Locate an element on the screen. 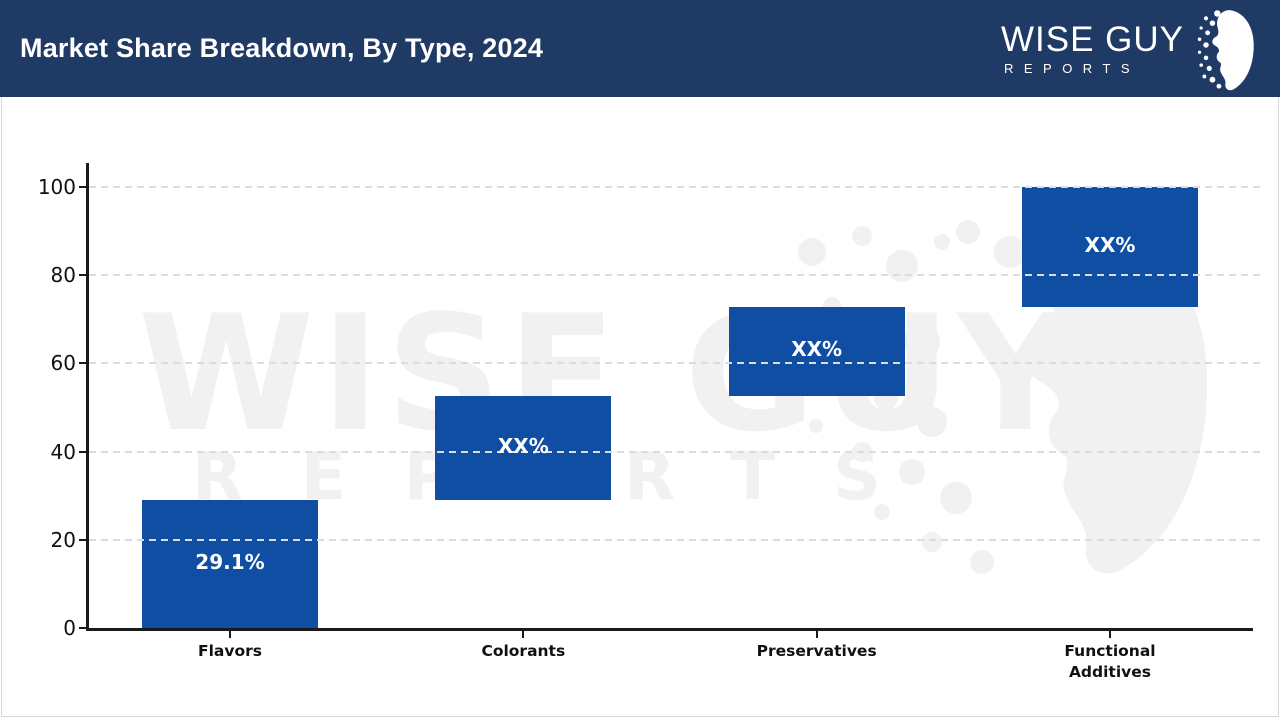 The height and width of the screenshot is (720, 1280). bar-flavors is located at coordinates (230, 563).